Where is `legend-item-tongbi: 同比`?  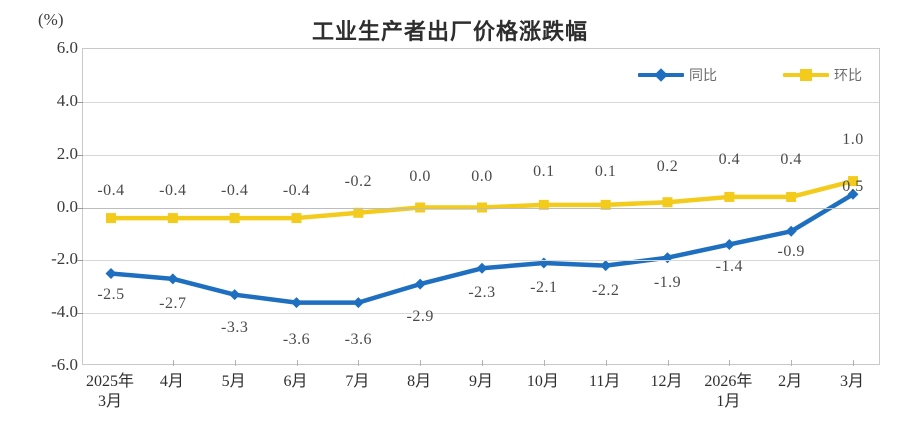
legend-item-tongbi: 同比 is located at coordinates (677, 75).